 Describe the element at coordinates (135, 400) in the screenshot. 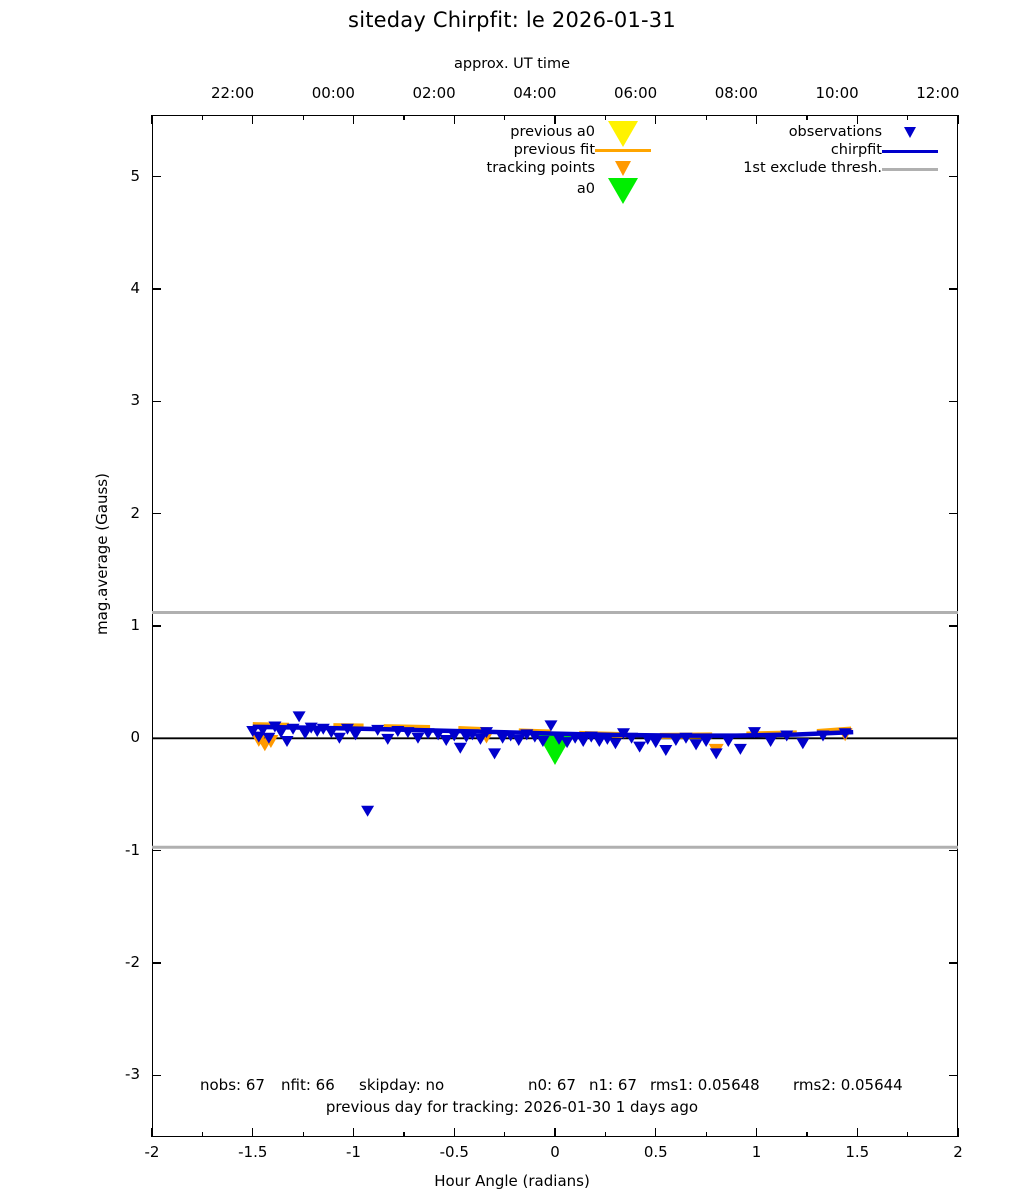

I see `y-tick-label: 3` at that location.